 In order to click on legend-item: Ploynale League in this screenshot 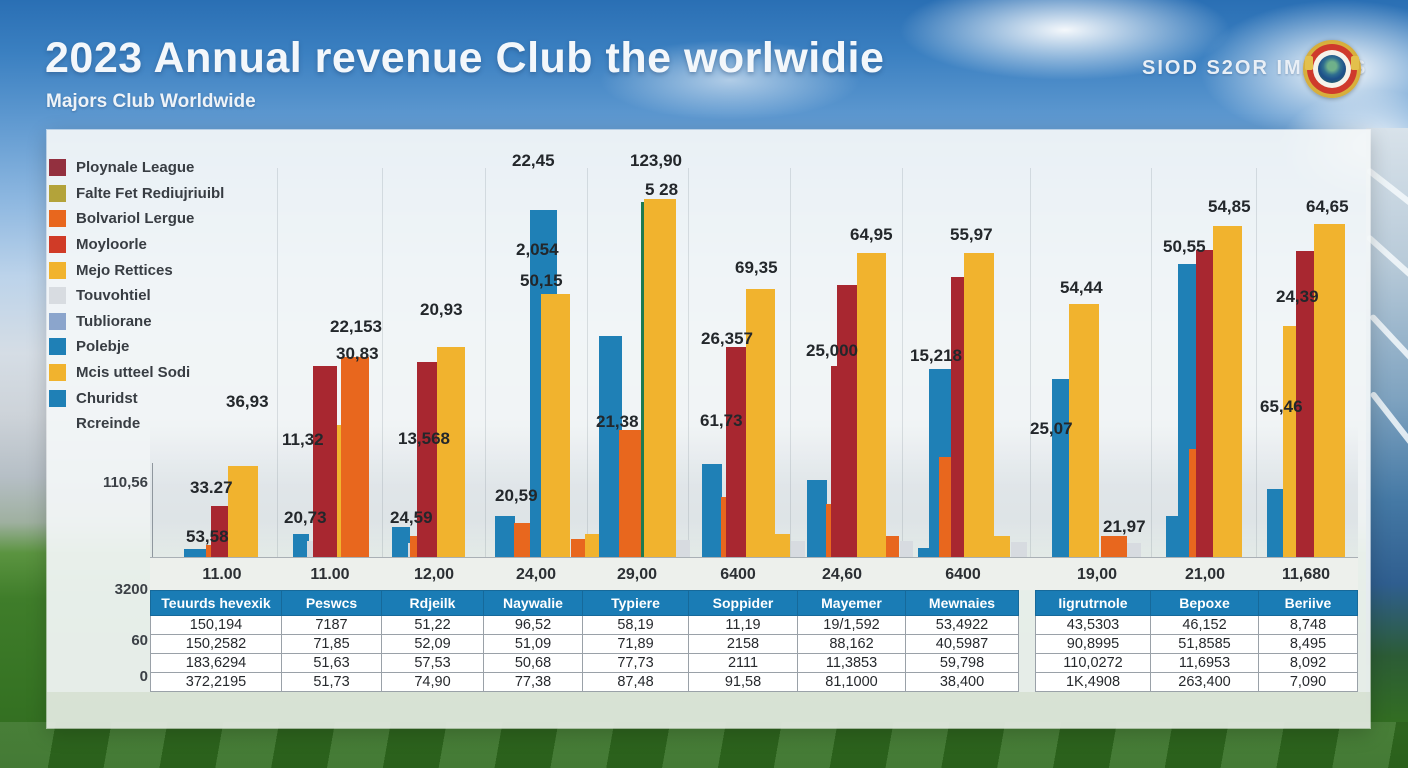, I will do `click(135, 168)`.